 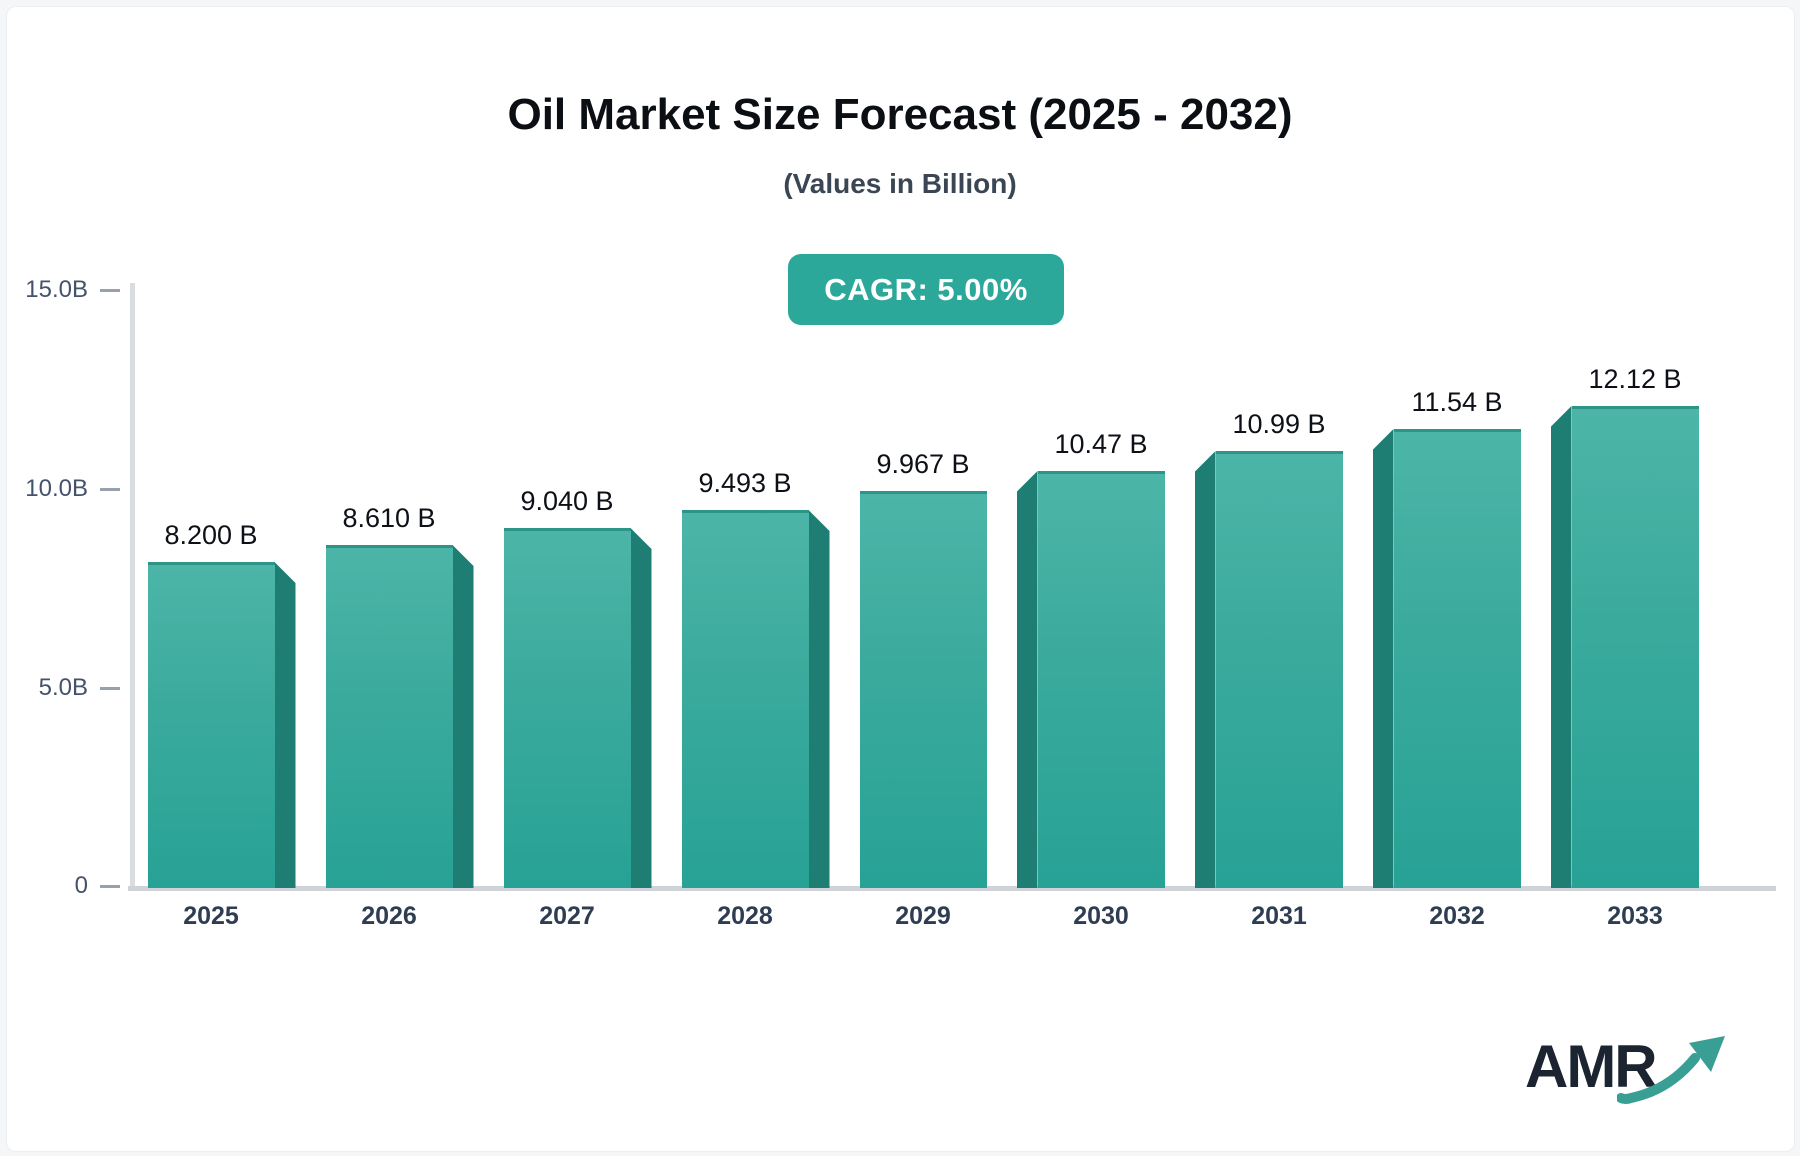 What do you see at coordinates (1279, 916) in the screenshot?
I see `x-axis-label-2031: 2031` at bounding box center [1279, 916].